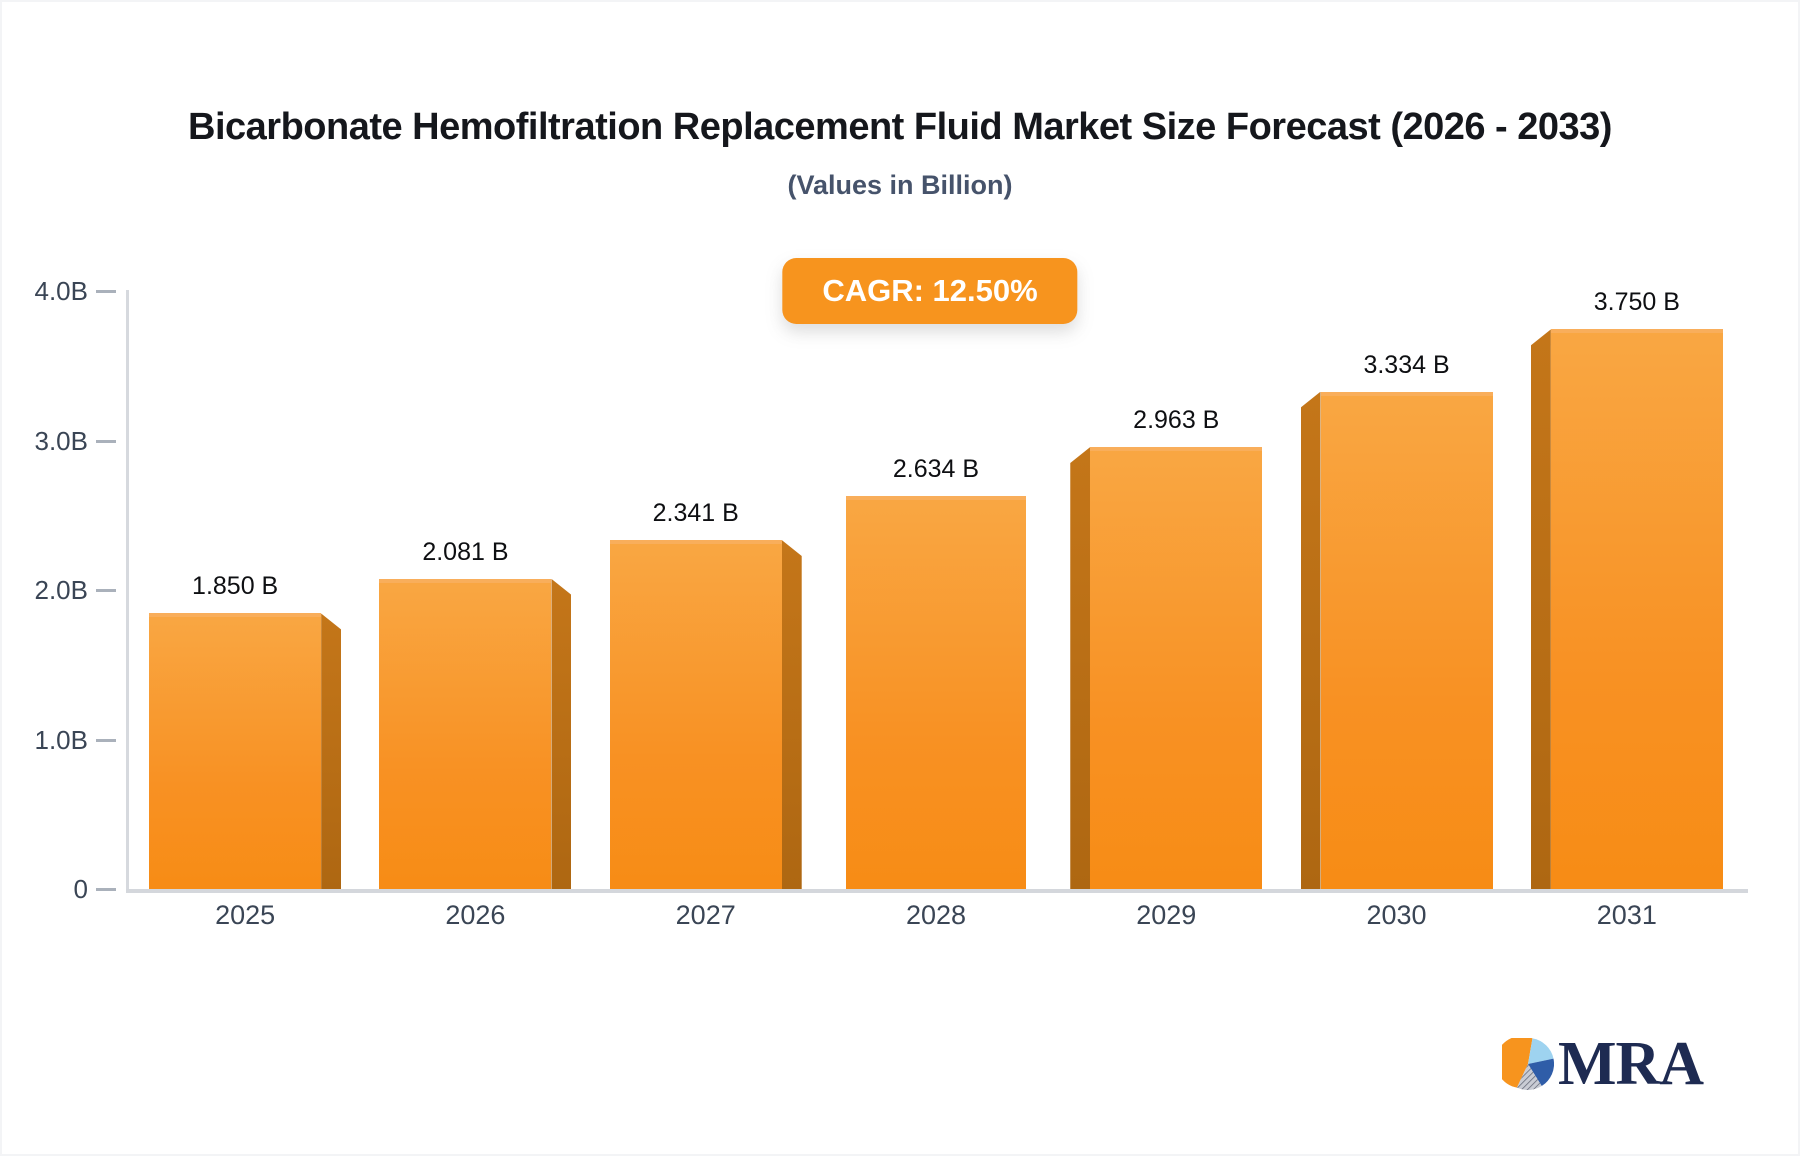 The width and height of the screenshot is (1800, 1156). Describe the element at coordinates (1540, 609) in the screenshot. I see `bar-side-2031` at that location.